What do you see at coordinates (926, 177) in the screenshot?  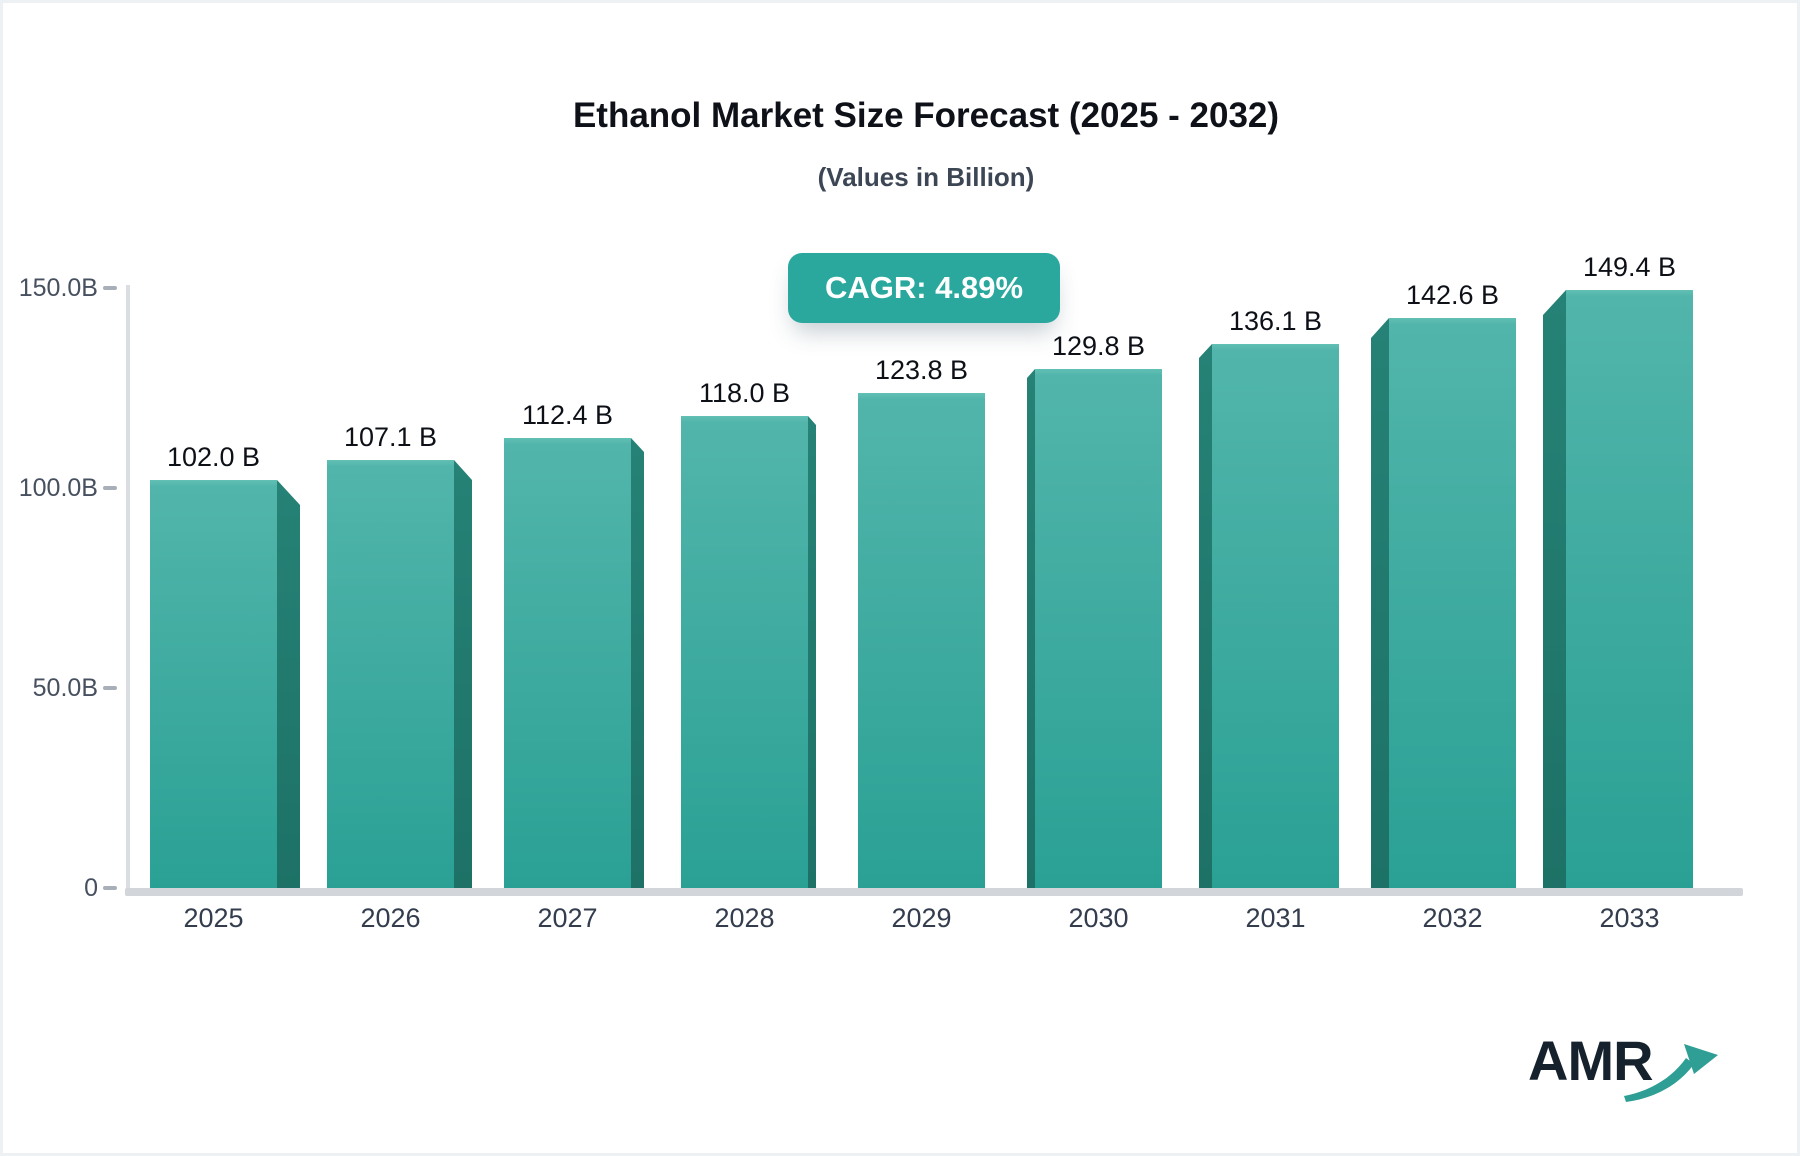 I see `chart-subtitle: (Values in Billion)` at bounding box center [926, 177].